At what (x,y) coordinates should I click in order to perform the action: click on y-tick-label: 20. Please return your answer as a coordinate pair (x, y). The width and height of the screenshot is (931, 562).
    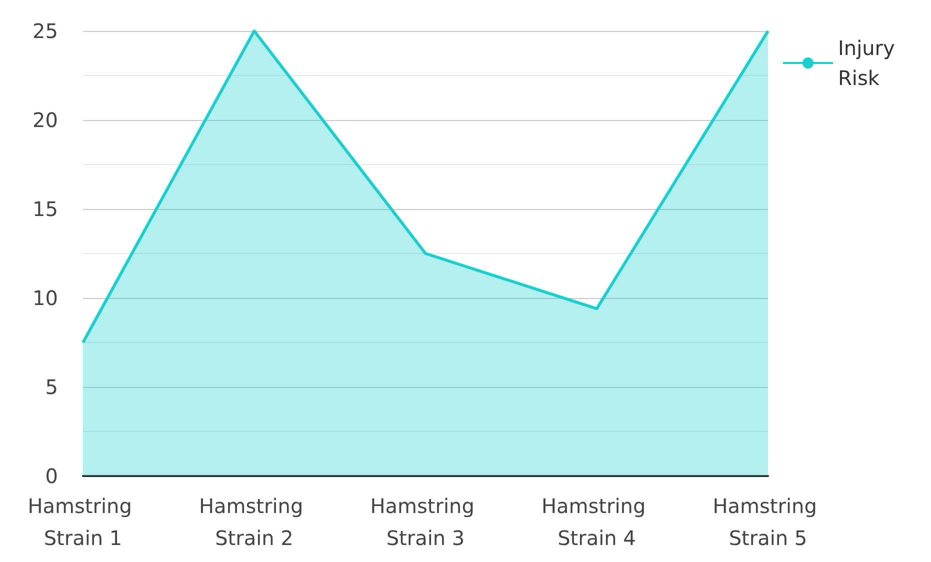
    Looking at the image, I should click on (45, 120).